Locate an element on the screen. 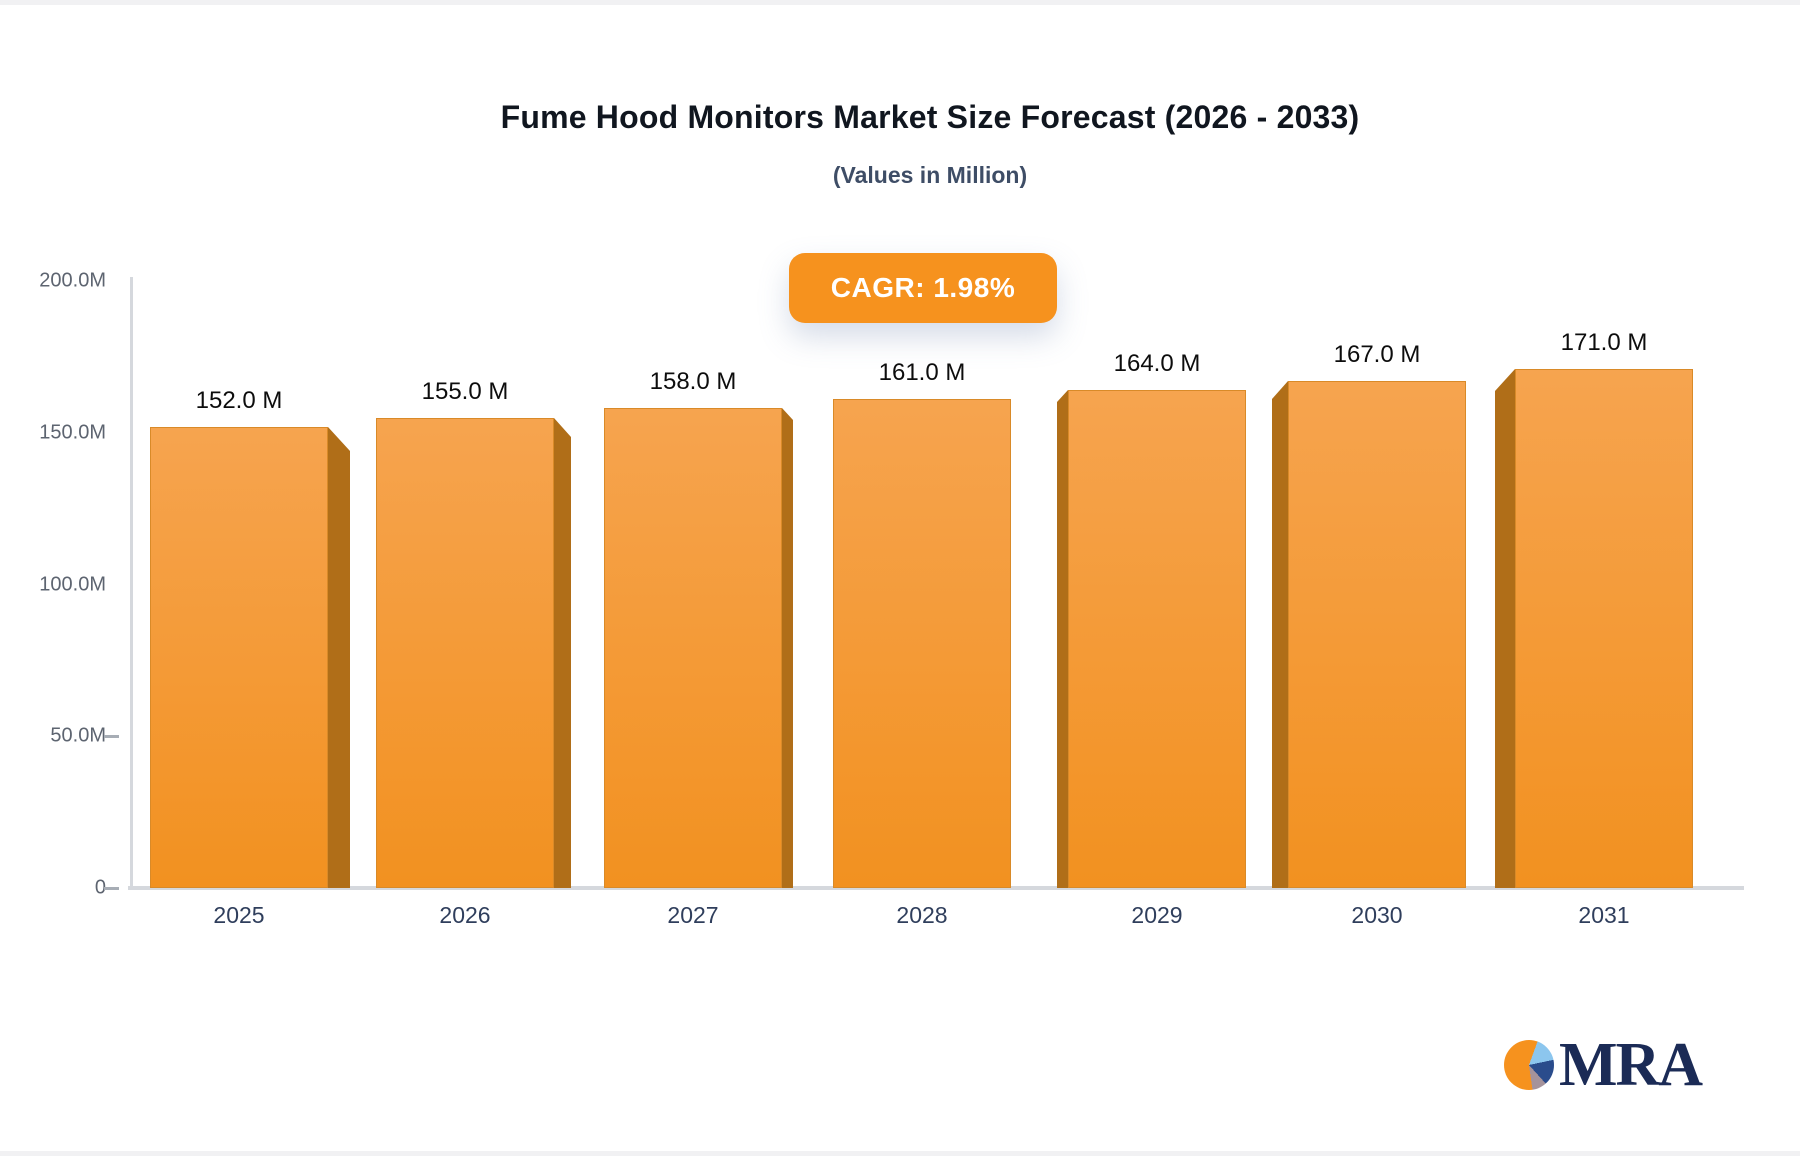 The width and height of the screenshot is (1800, 1156). bar-2031 is located at coordinates (1604, 628).